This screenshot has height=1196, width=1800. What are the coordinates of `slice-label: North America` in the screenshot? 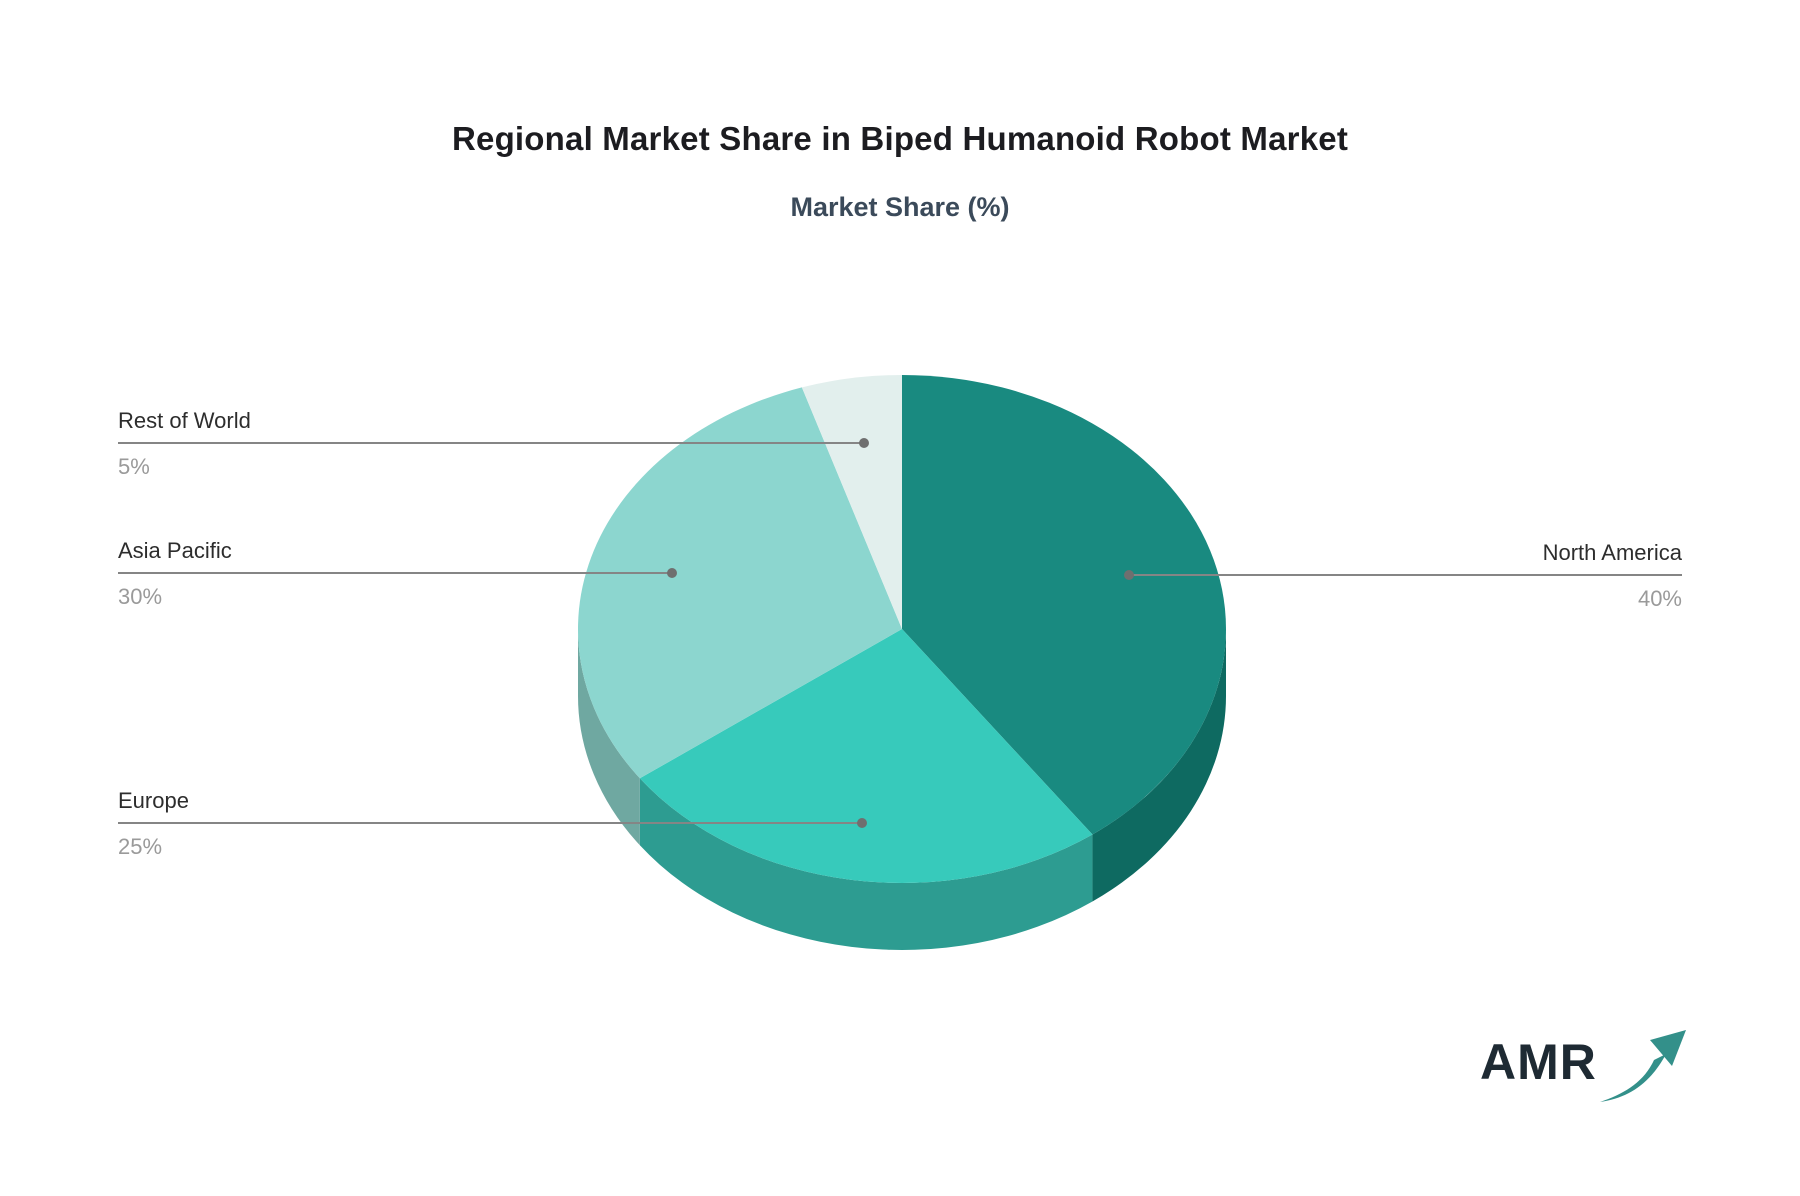 It's located at (1612, 552).